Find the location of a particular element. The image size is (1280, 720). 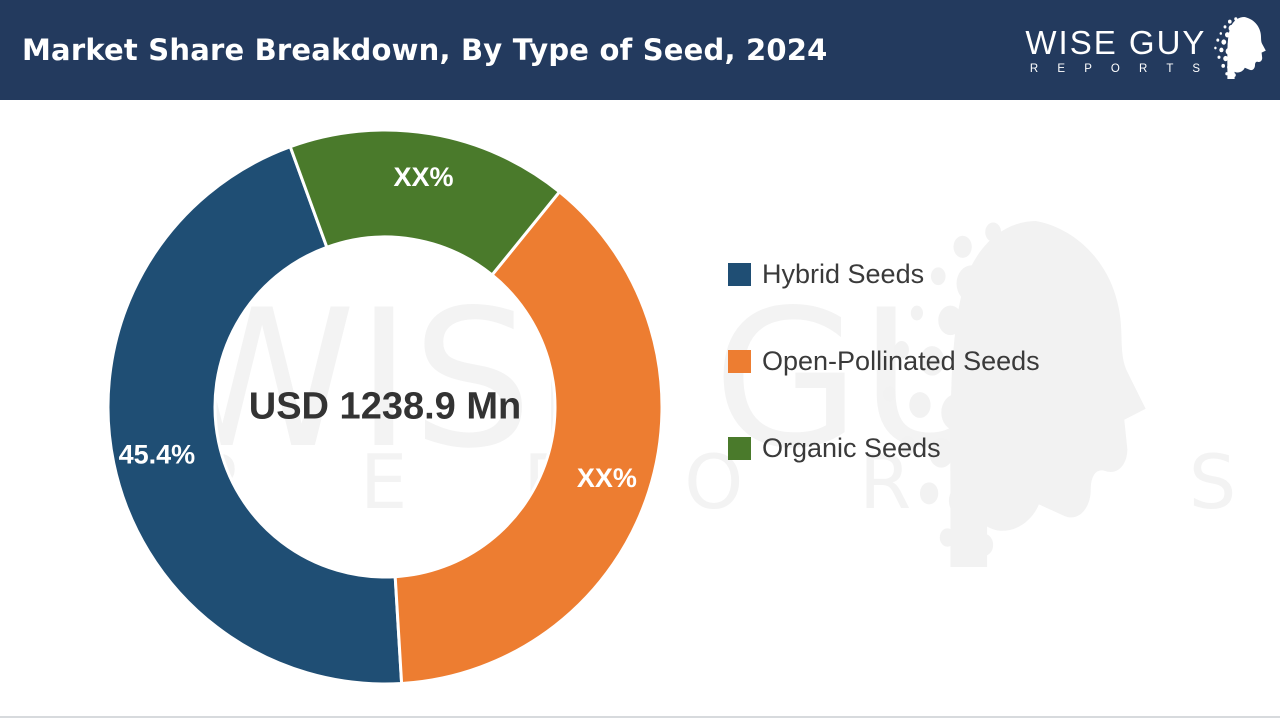

dotted-head-icon is located at coordinates (1240, 50).